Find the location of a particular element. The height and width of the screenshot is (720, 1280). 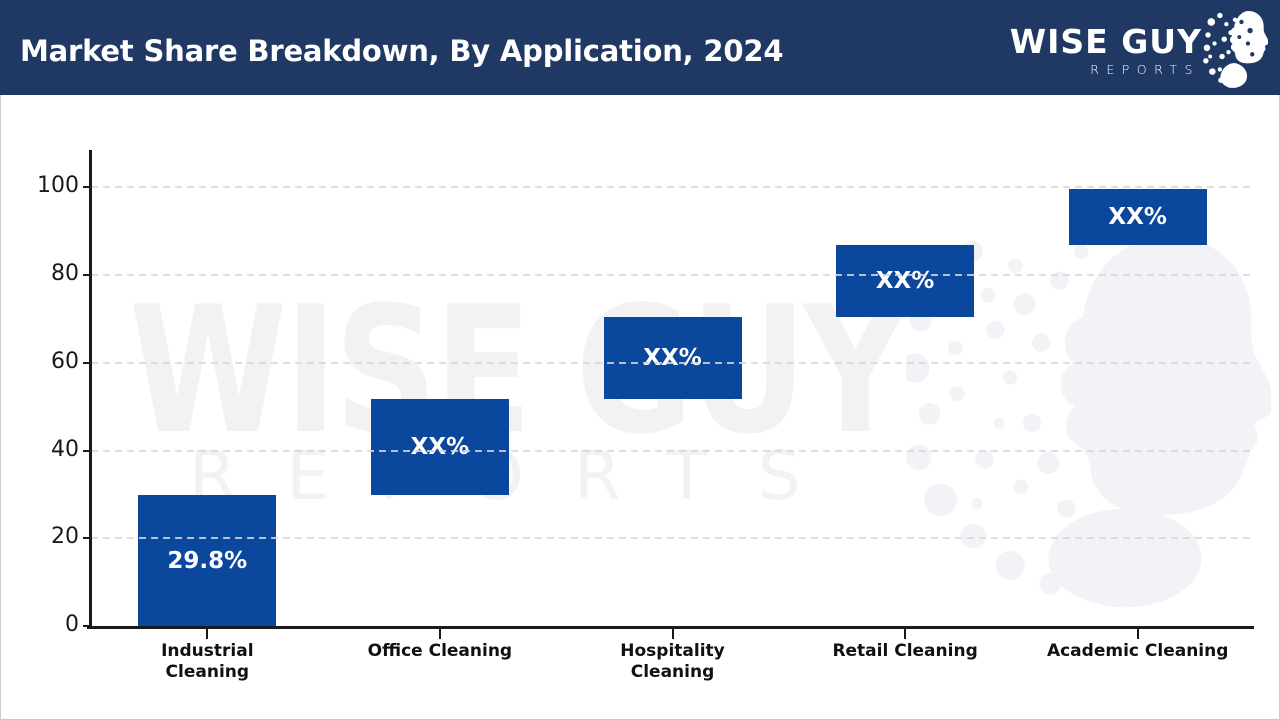

x-category-label: Academic Cleaning is located at coordinates (1138, 651).